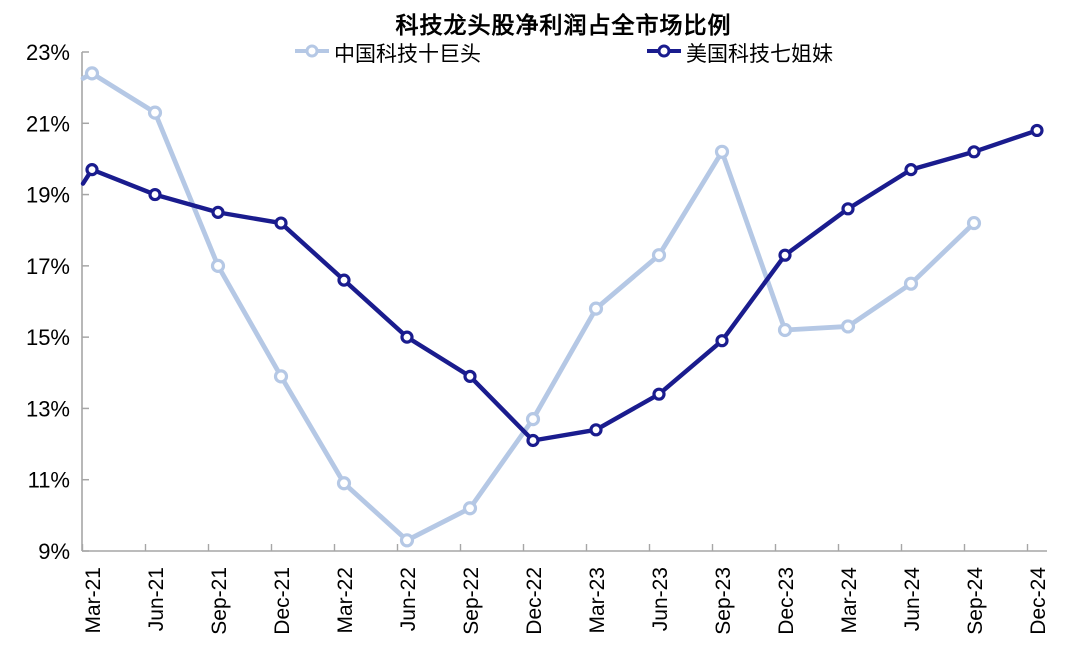 The width and height of the screenshot is (1080, 652). Describe the element at coordinates (48, 337) in the screenshot. I see `y-axis-label: 15%` at that location.